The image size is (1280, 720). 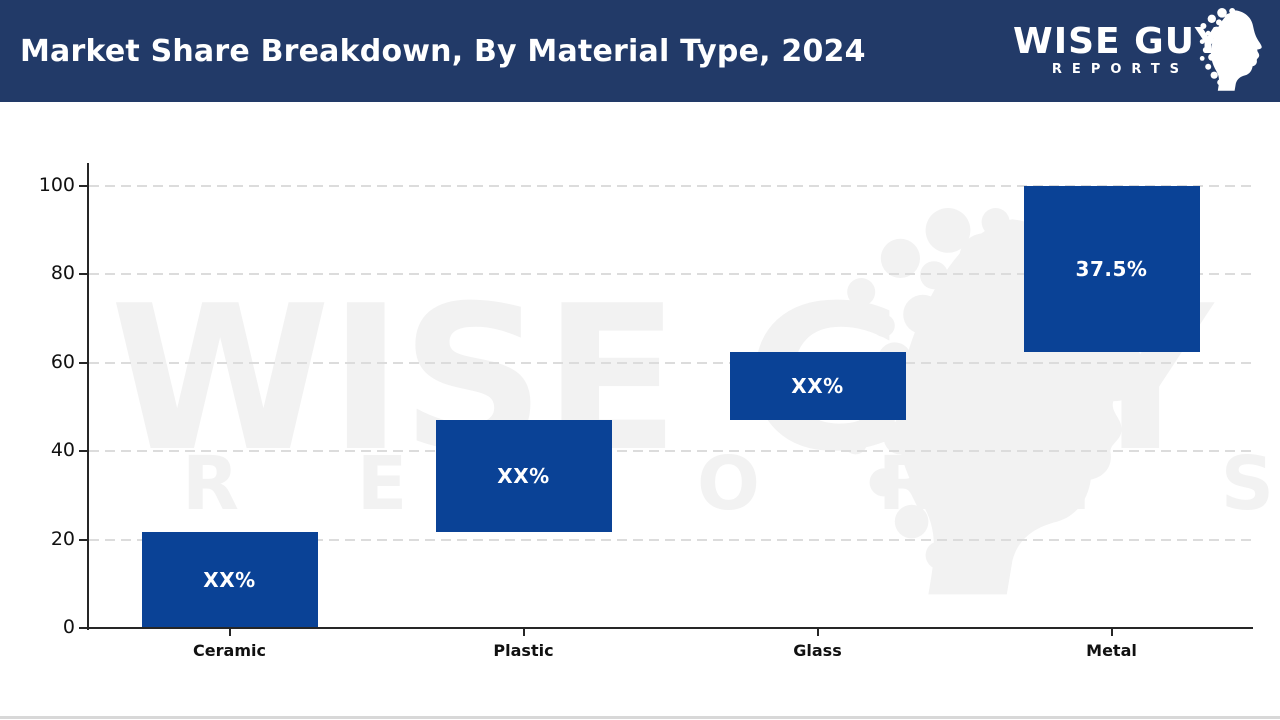 I want to click on bar-plastic: XX%, so click(x=523, y=476).